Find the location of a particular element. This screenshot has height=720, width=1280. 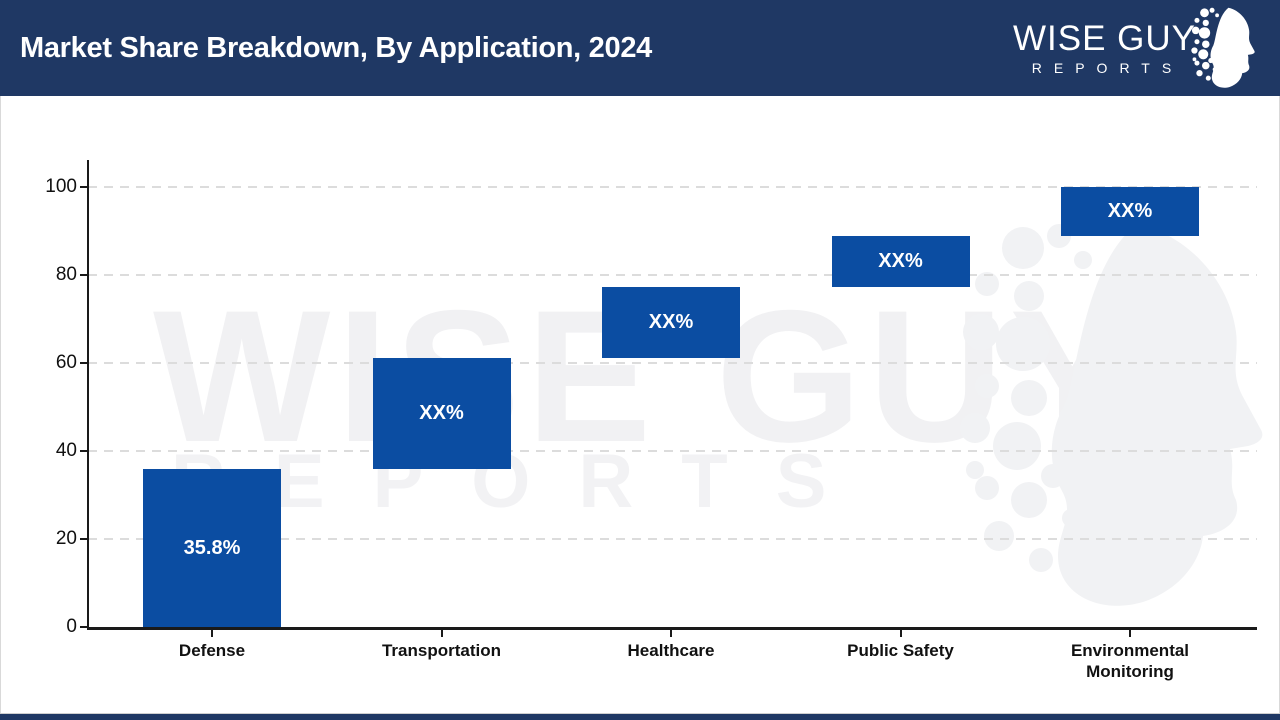

logo-subtitle: REPORTS is located at coordinates (1107, 67).